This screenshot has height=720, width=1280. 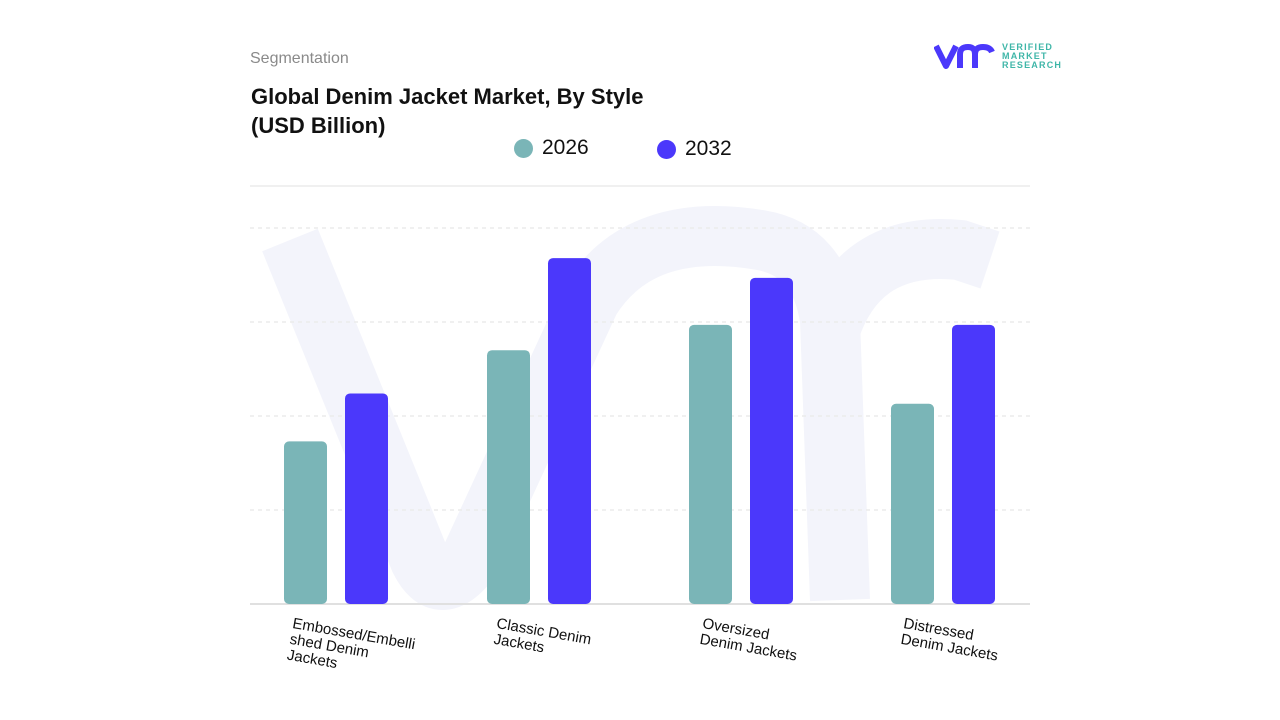 I want to click on legend-item-2026: 2026, so click(x=551, y=148).